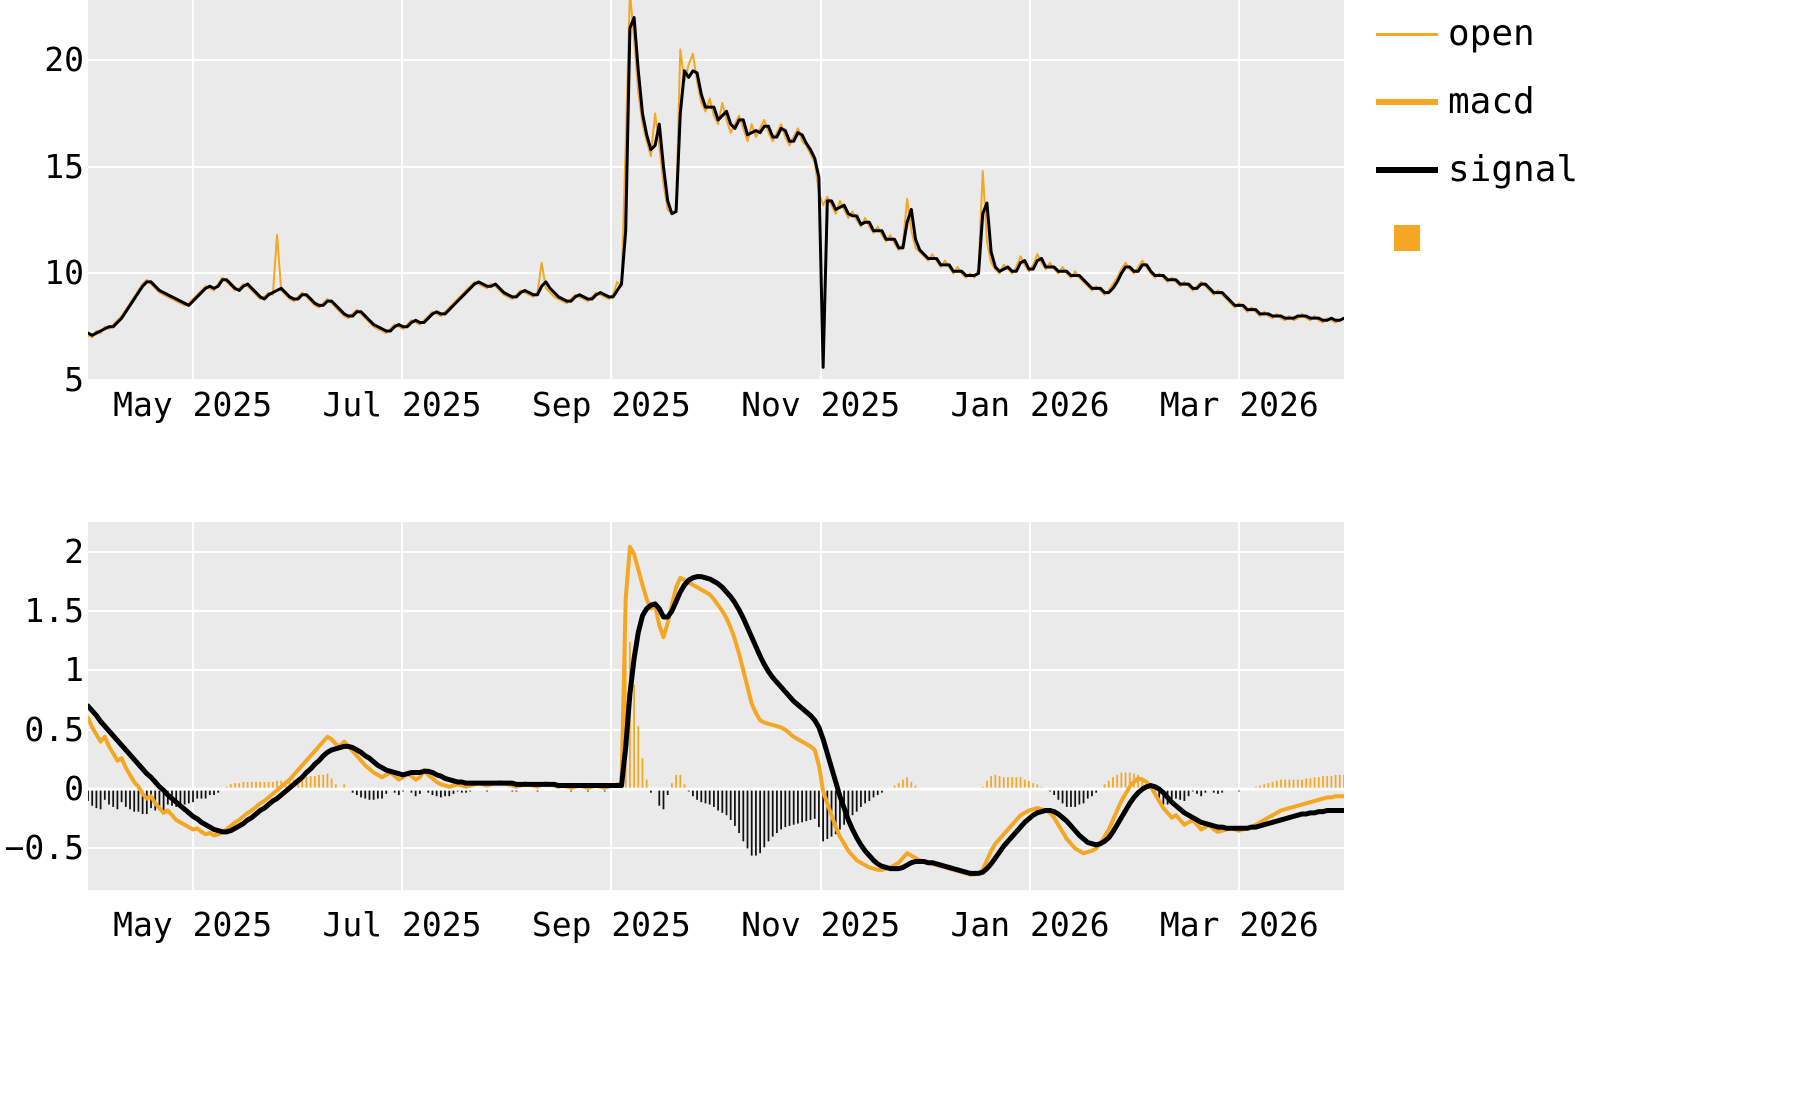  I want to click on y-axis-tick-label: 2, so click(74, 551).